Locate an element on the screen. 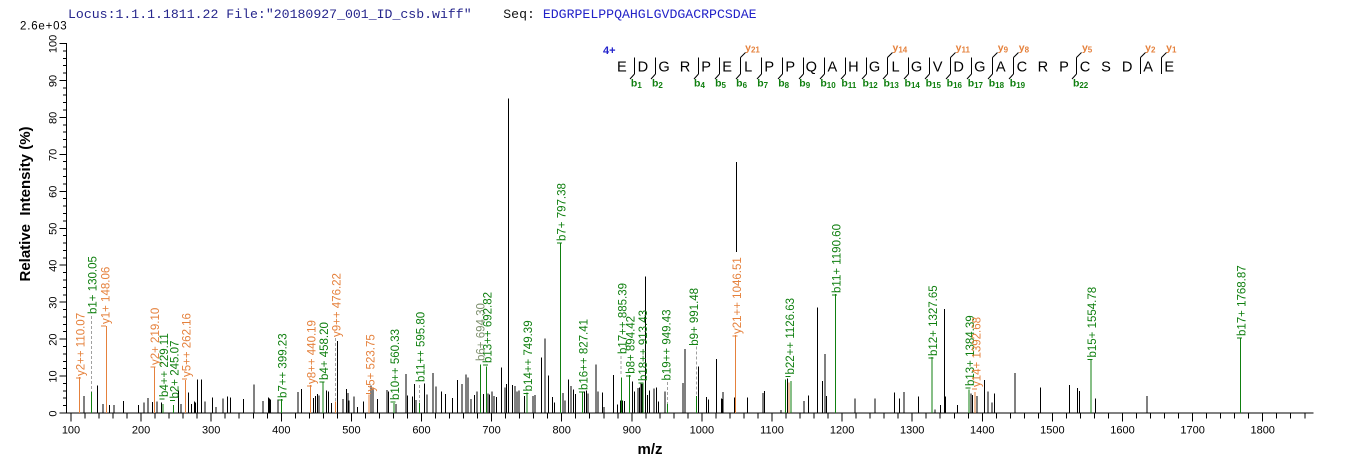  svg-text: 600 is located at coordinates (421, 431).